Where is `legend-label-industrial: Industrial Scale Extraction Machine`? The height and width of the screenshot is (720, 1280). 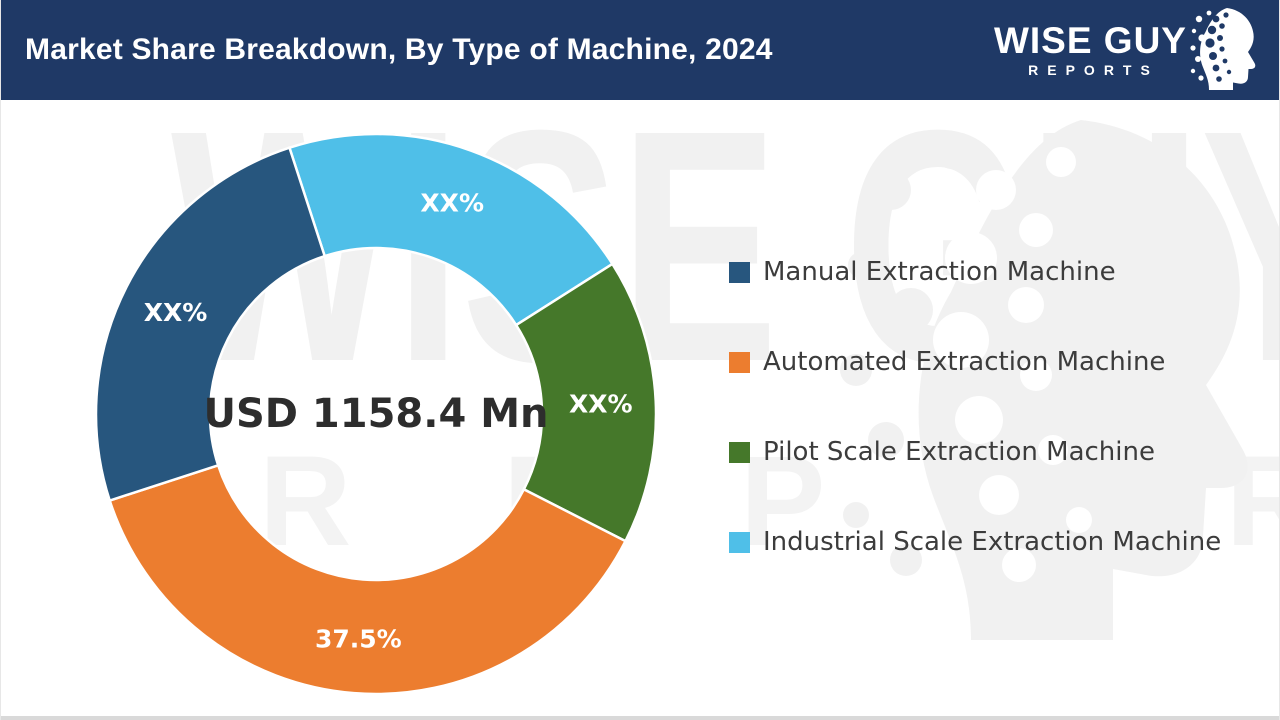 legend-label-industrial: Industrial Scale Extraction Machine is located at coordinates (992, 542).